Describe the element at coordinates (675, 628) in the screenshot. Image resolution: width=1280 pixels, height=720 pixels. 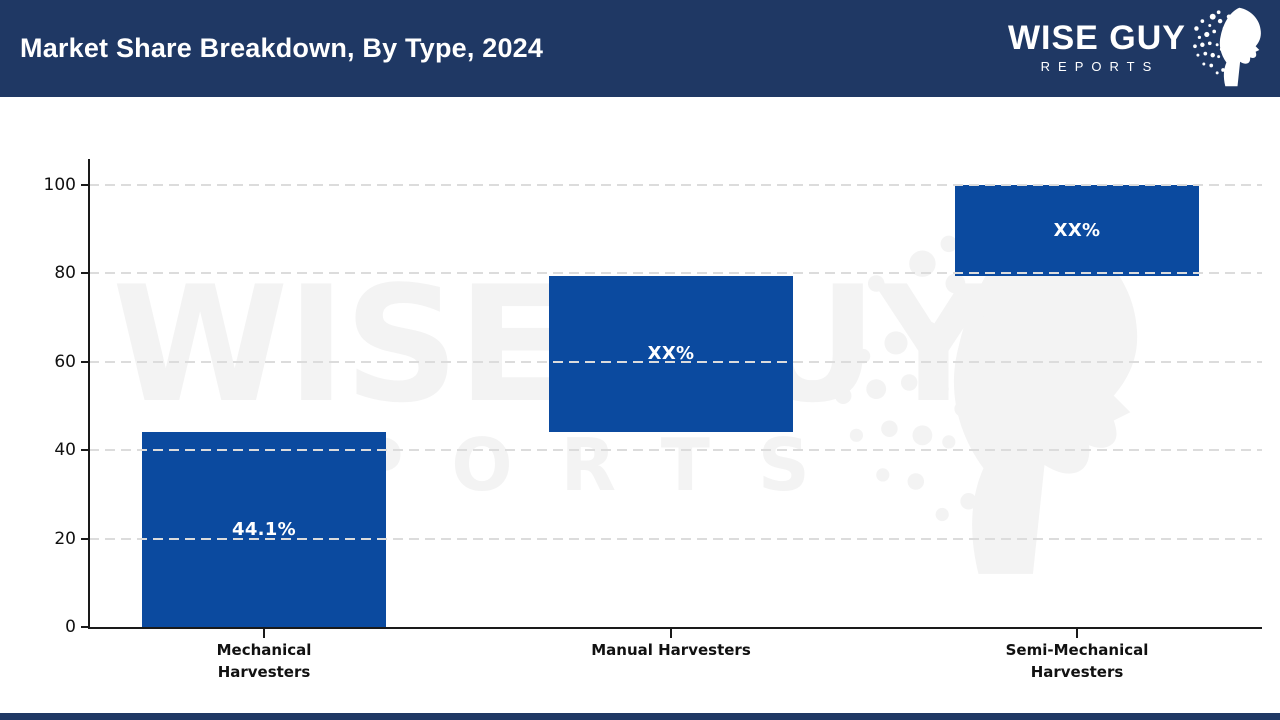
I see `x-axis-spine` at that location.